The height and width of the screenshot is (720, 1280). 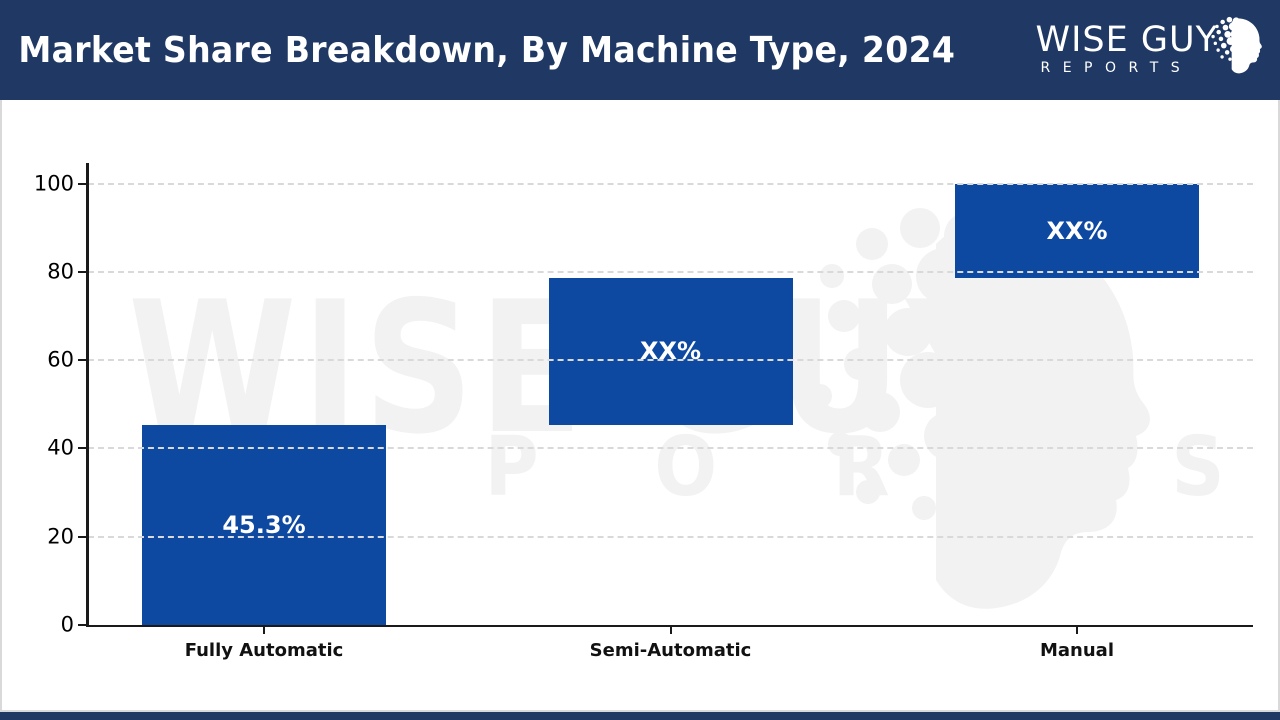 I want to click on brand-text: WISE GUY REPORTS, so click(x=1126, y=49).